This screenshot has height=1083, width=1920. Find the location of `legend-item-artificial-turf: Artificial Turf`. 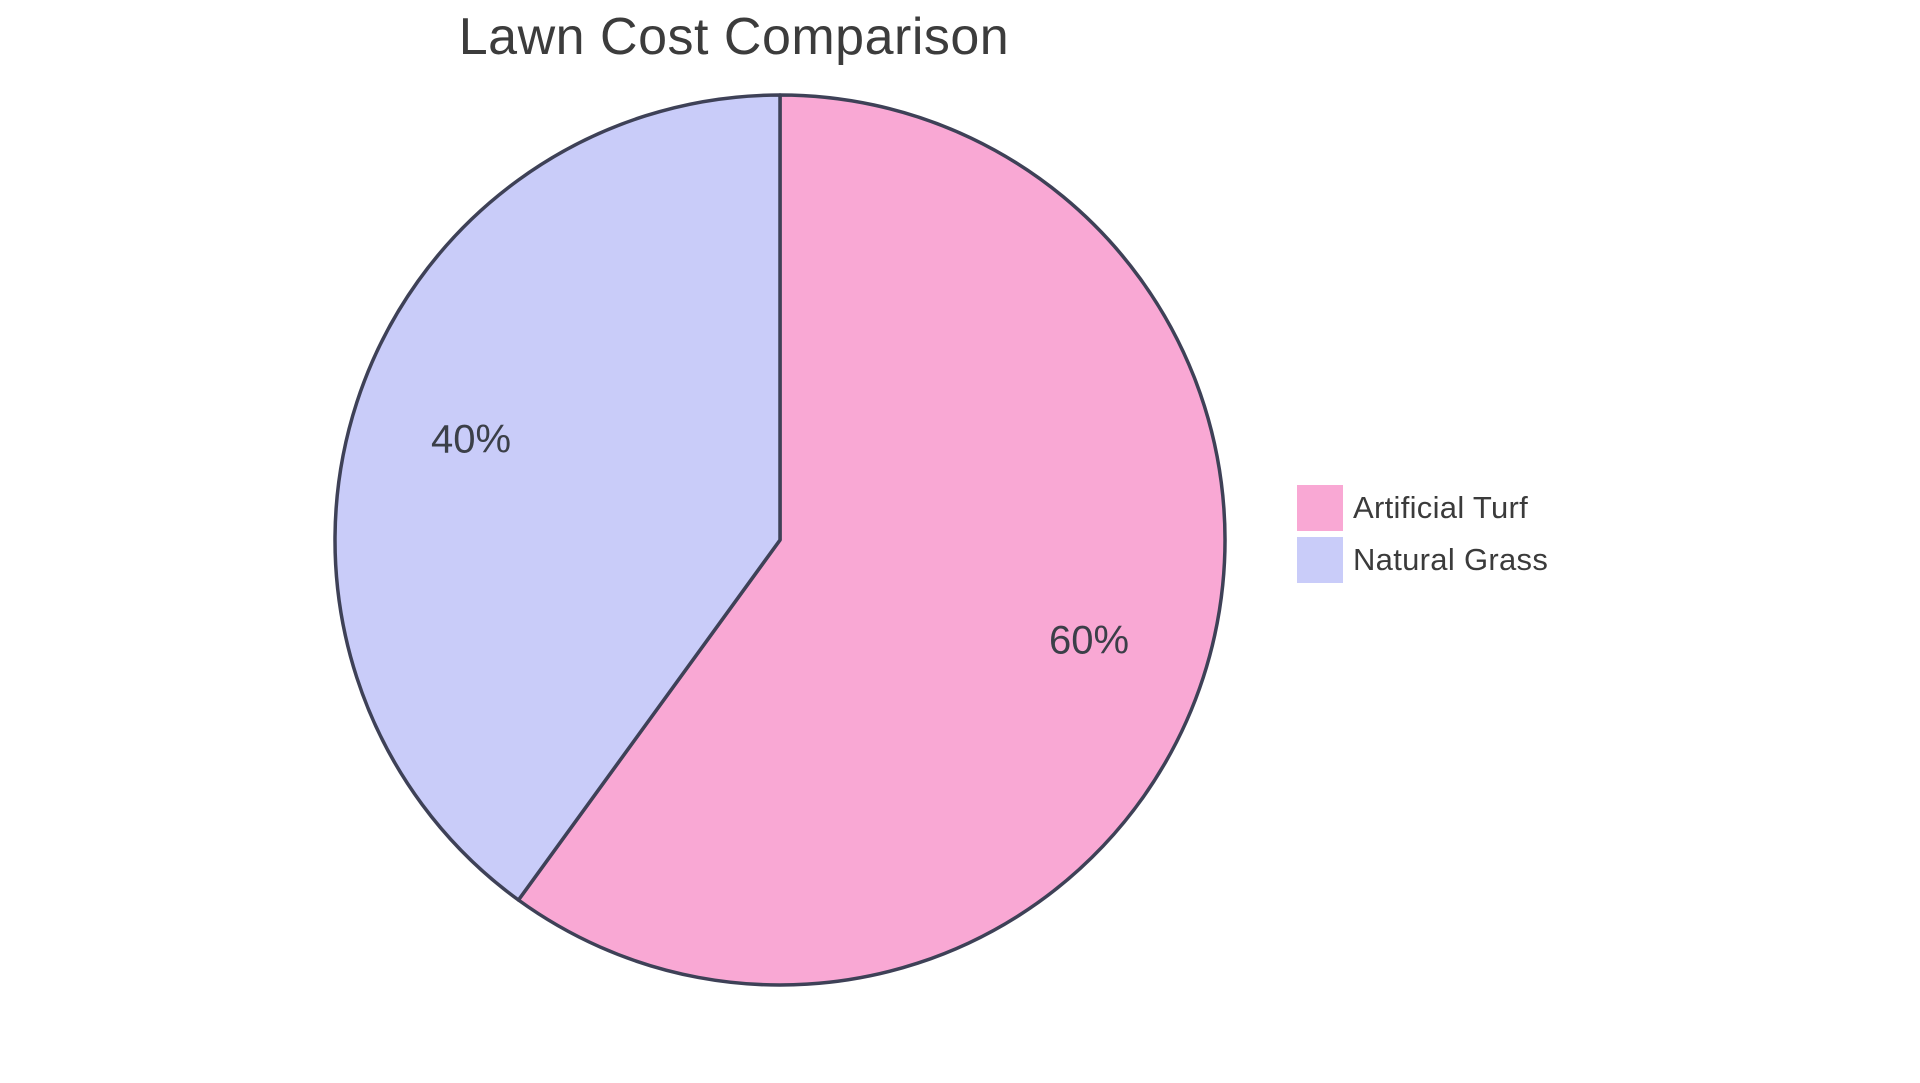

legend-item-artificial-turf: Artificial Turf is located at coordinates (1422, 508).